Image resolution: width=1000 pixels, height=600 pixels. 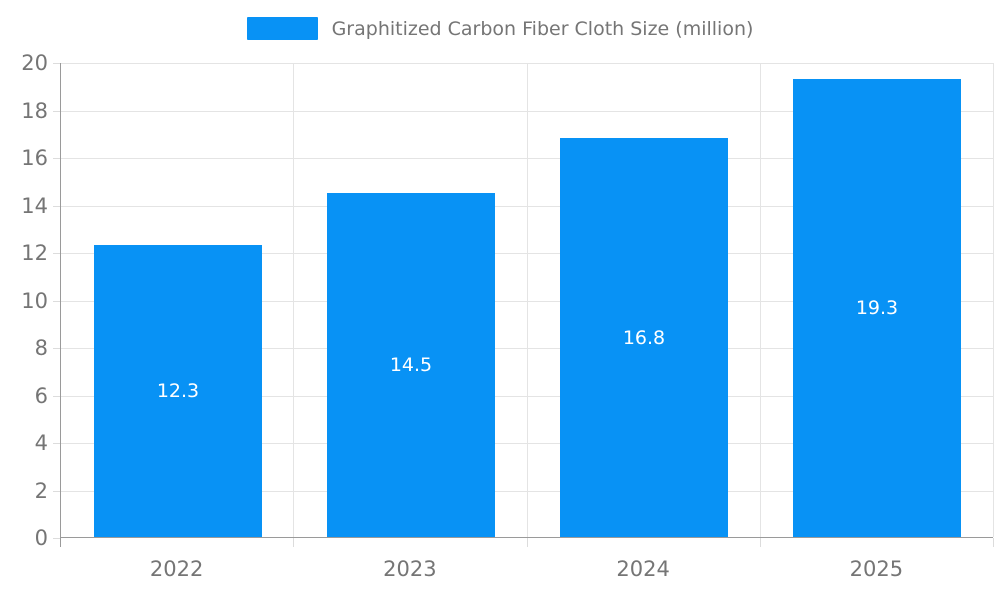 What do you see at coordinates (34, 63) in the screenshot?
I see `y-tick-label: 20` at bounding box center [34, 63].